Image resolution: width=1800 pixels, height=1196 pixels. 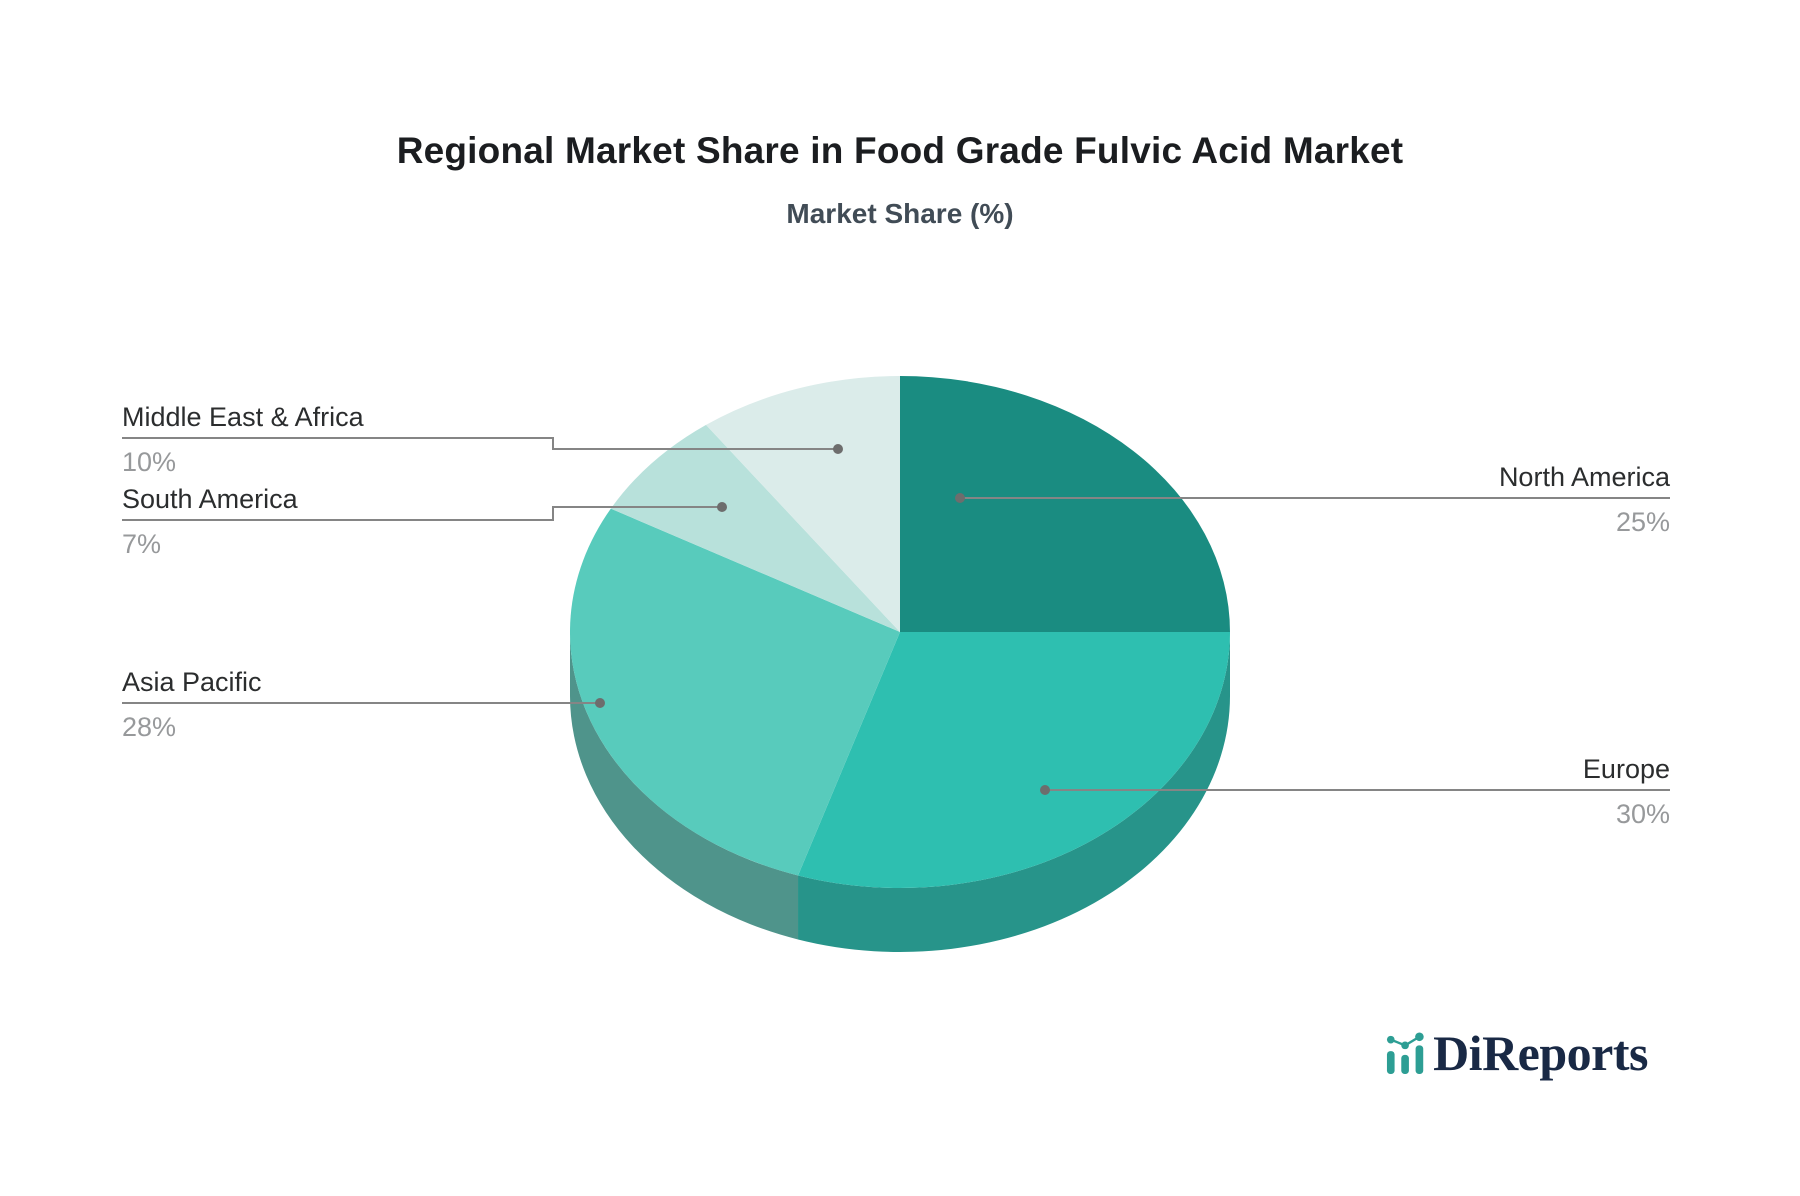 I want to click on pie-slice-south-america, so click(x=755, y=528).